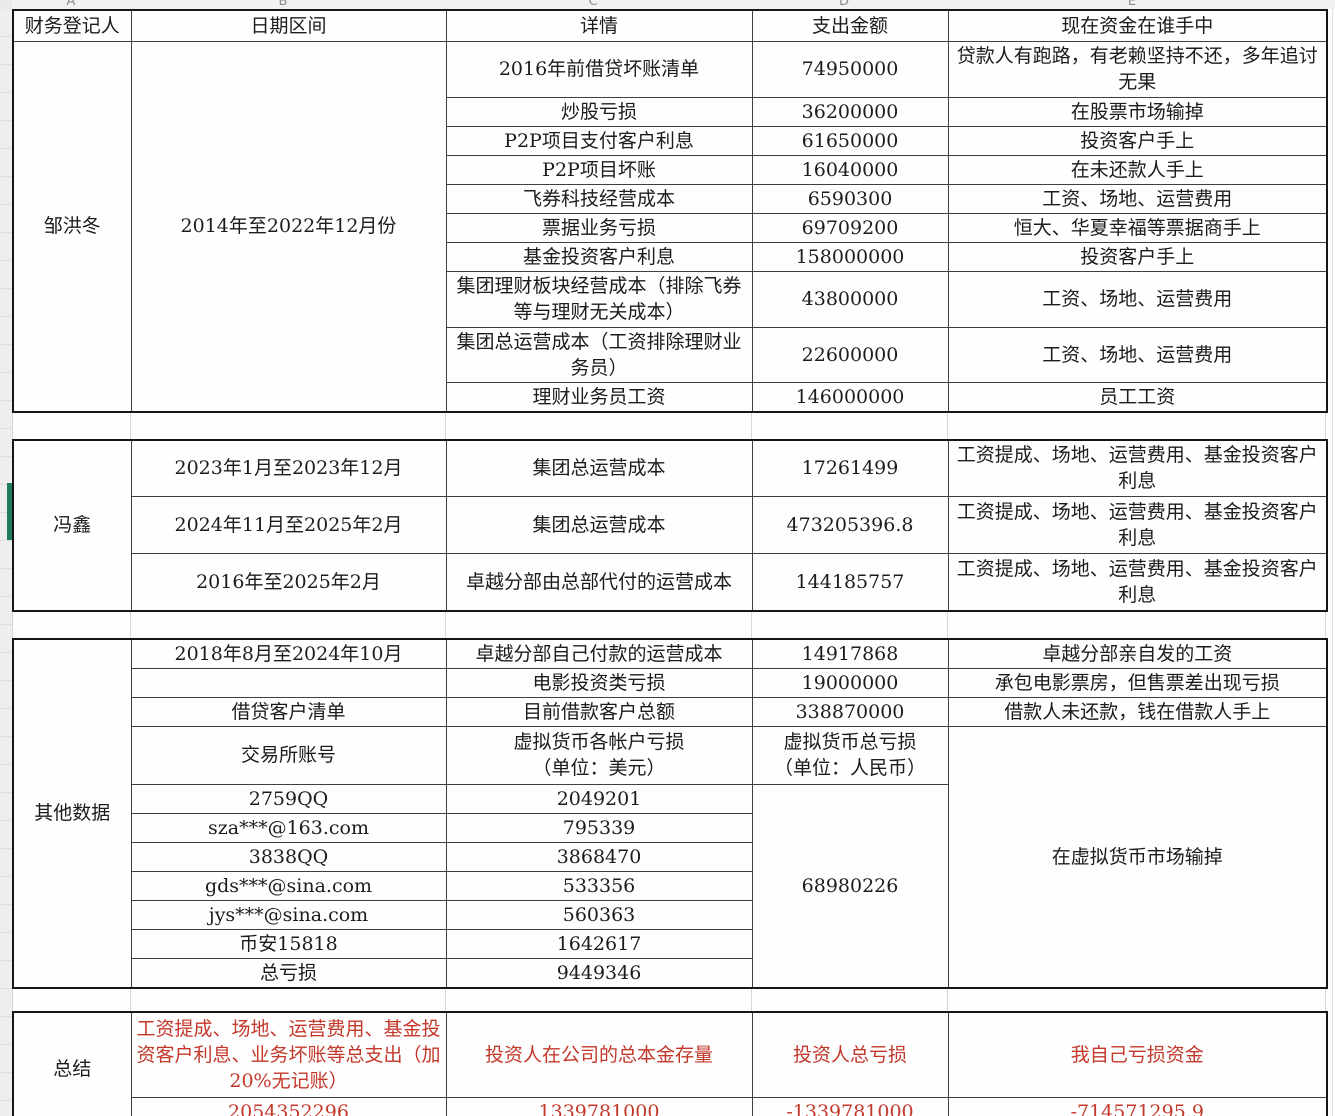 The height and width of the screenshot is (1116, 1335). I want to click on cell-holder: 卓越分部亲自发的工资, so click(1137, 653).